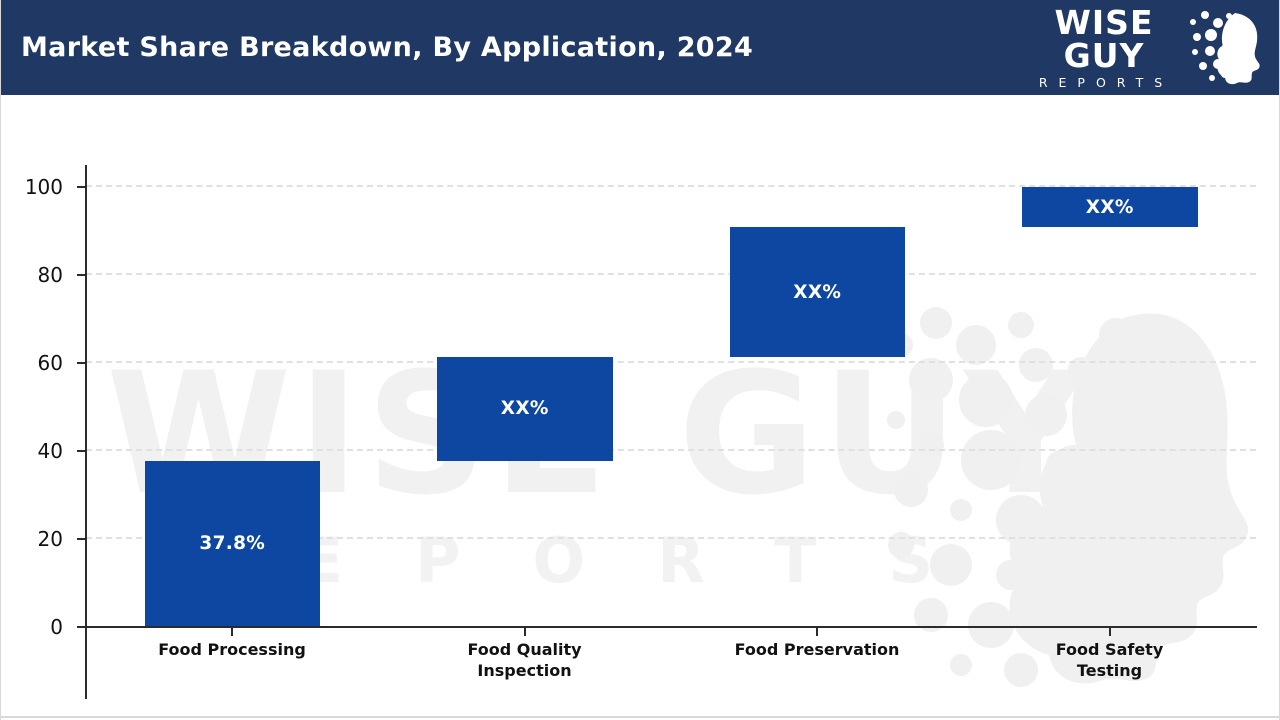  What do you see at coordinates (1225, 48) in the screenshot?
I see `logo-head-icon` at bounding box center [1225, 48].